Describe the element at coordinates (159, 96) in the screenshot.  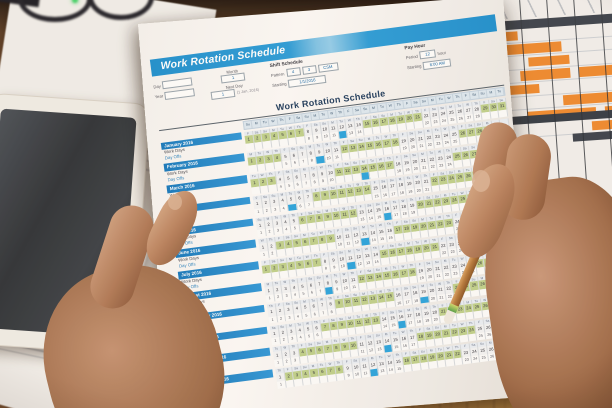
I see `year-label: Year` at that location.